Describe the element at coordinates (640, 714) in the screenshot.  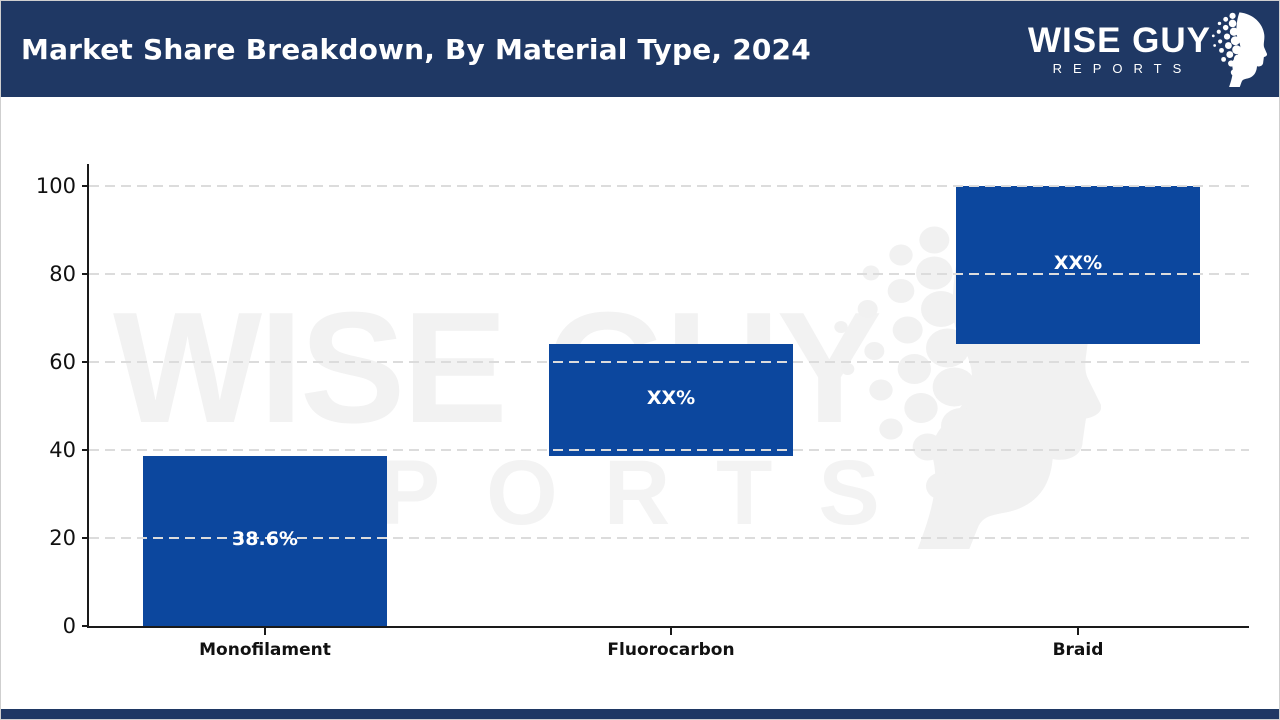
I see `footer-bar` at that location.